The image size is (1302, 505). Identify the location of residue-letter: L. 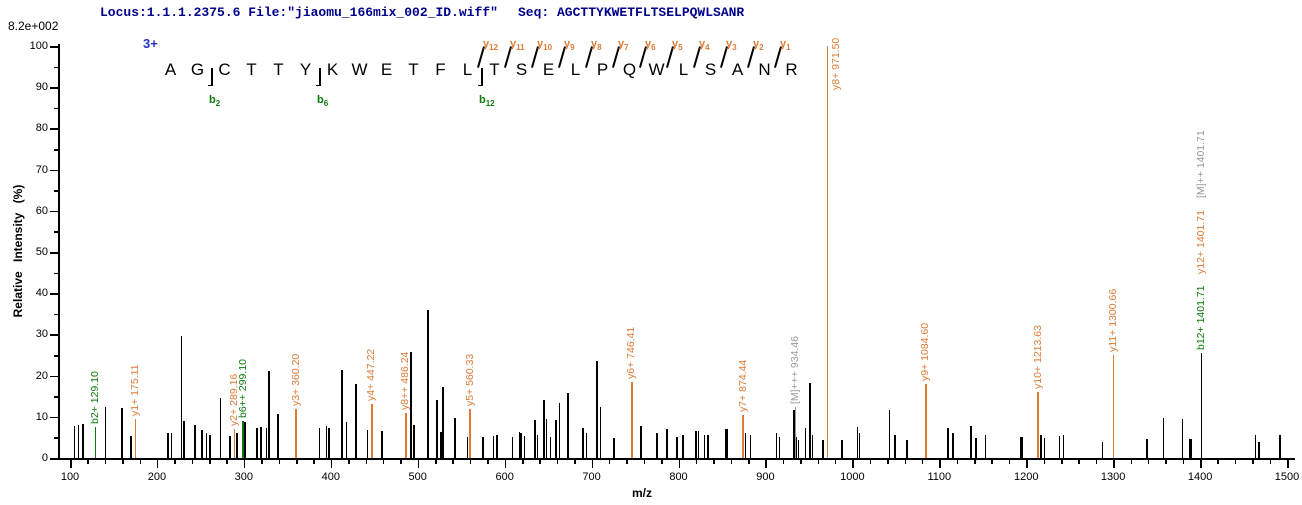
(467, 69).